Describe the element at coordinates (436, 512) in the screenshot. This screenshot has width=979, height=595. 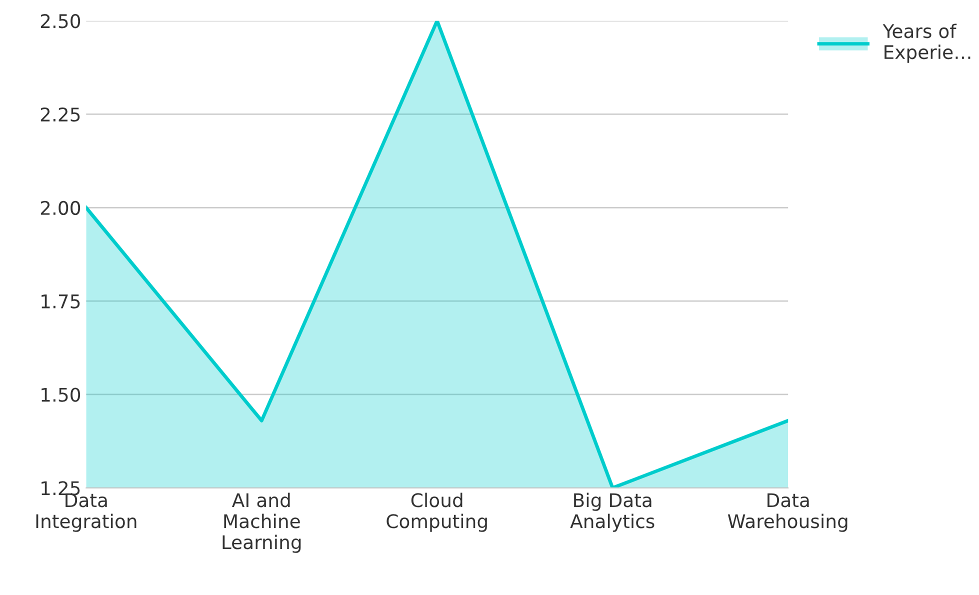
I see `x-tick-label: Cloud Computing` at that location.